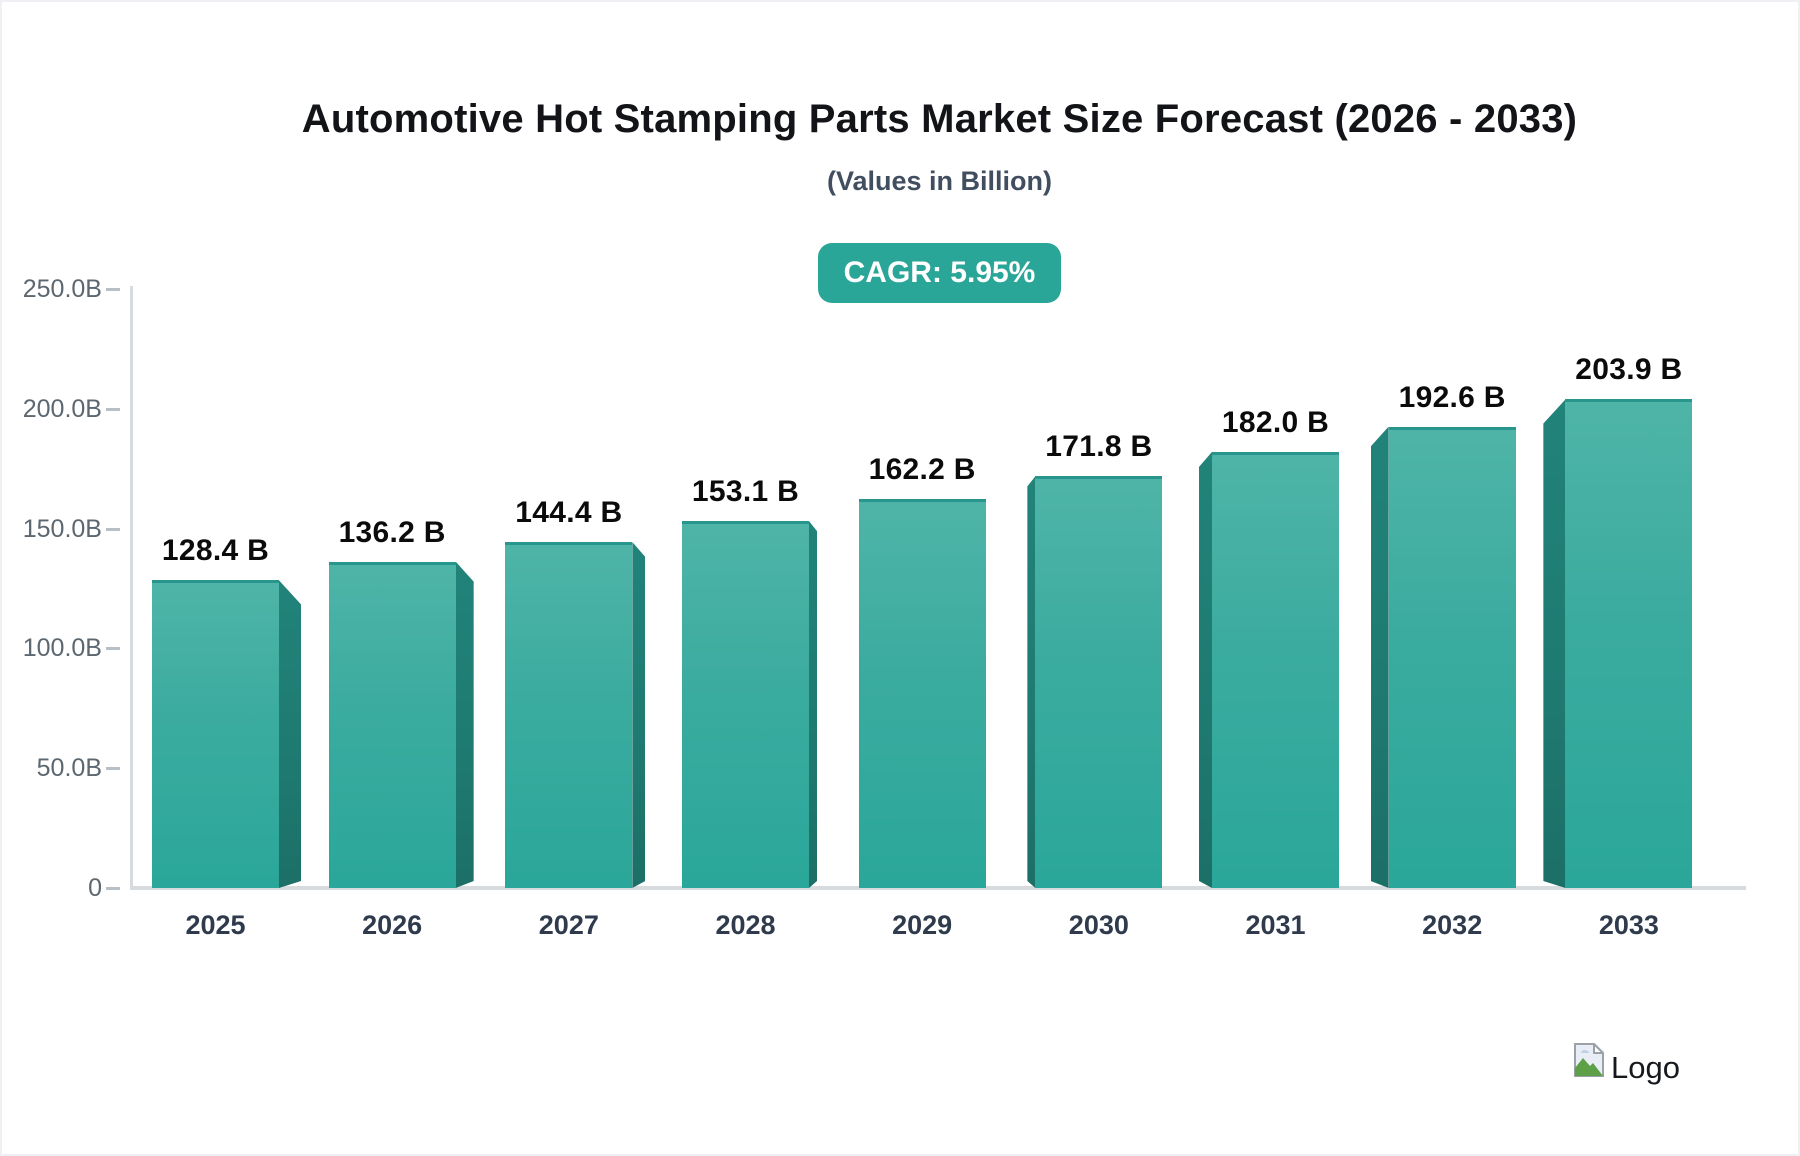 The width and height of the screenshot is (1800, 1156). Describe the element at coordinates (1099, 682) in the screenshot. I see `bar-2030` at that location.